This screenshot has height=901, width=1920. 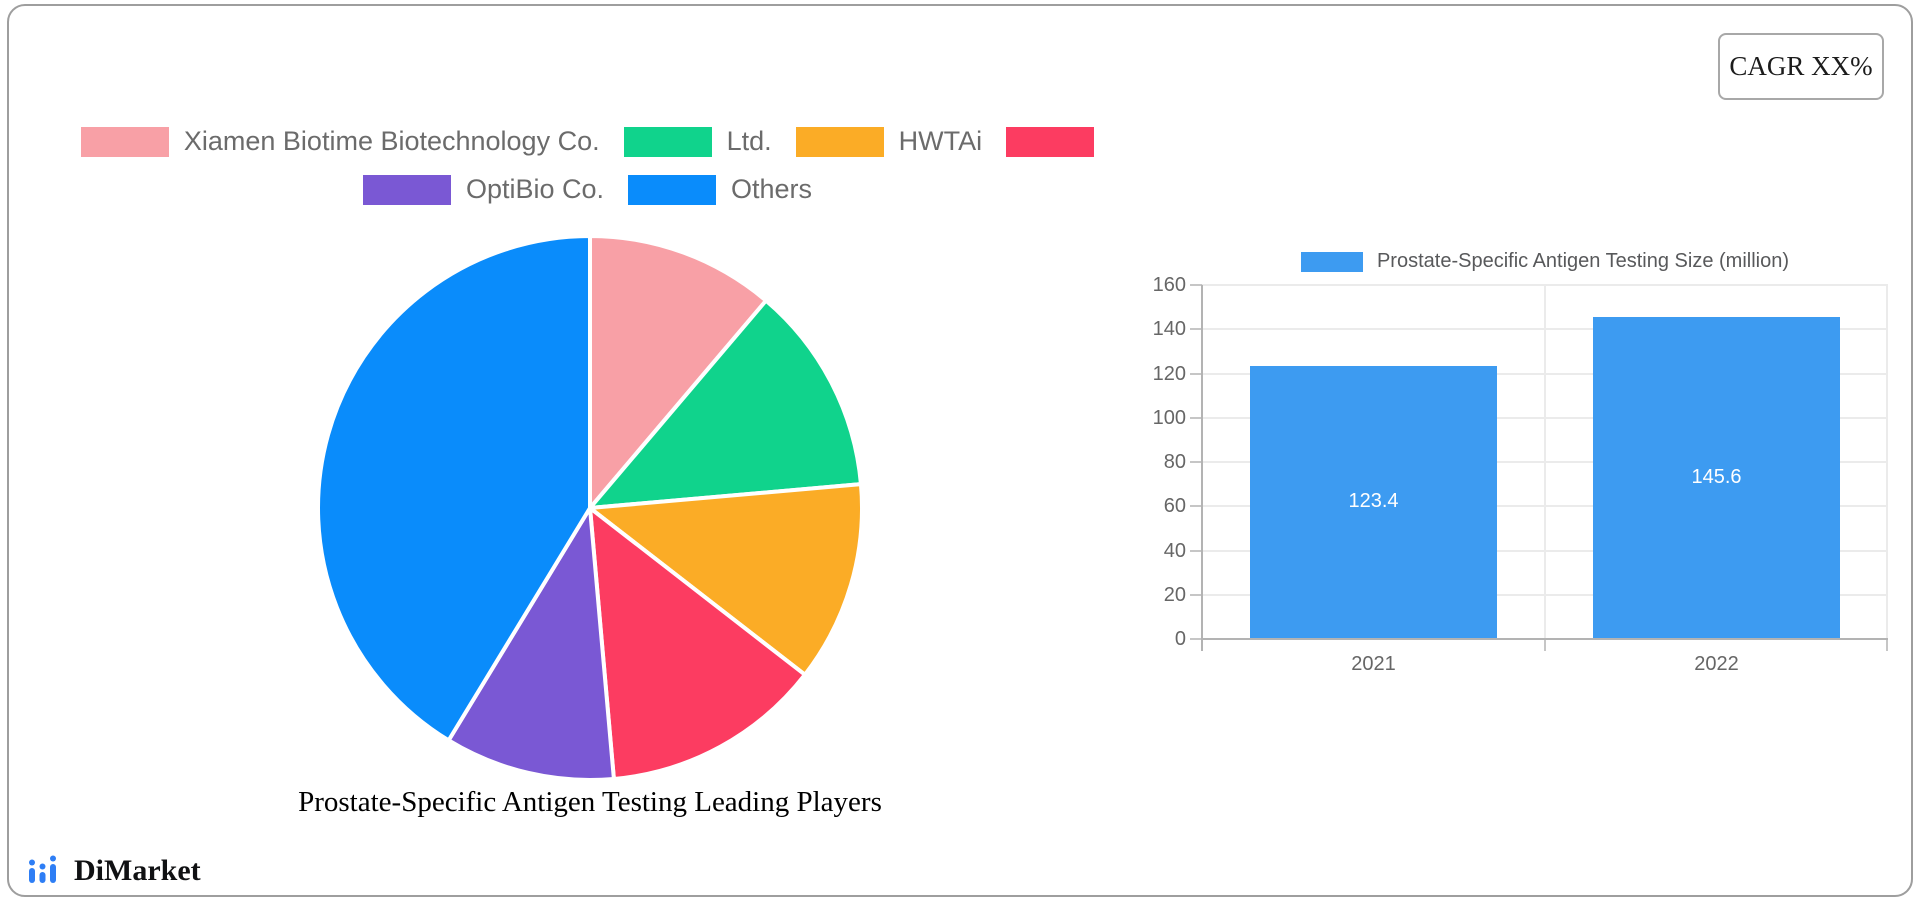 I want to click on x-axis-line, so click(x=1545, y=639).